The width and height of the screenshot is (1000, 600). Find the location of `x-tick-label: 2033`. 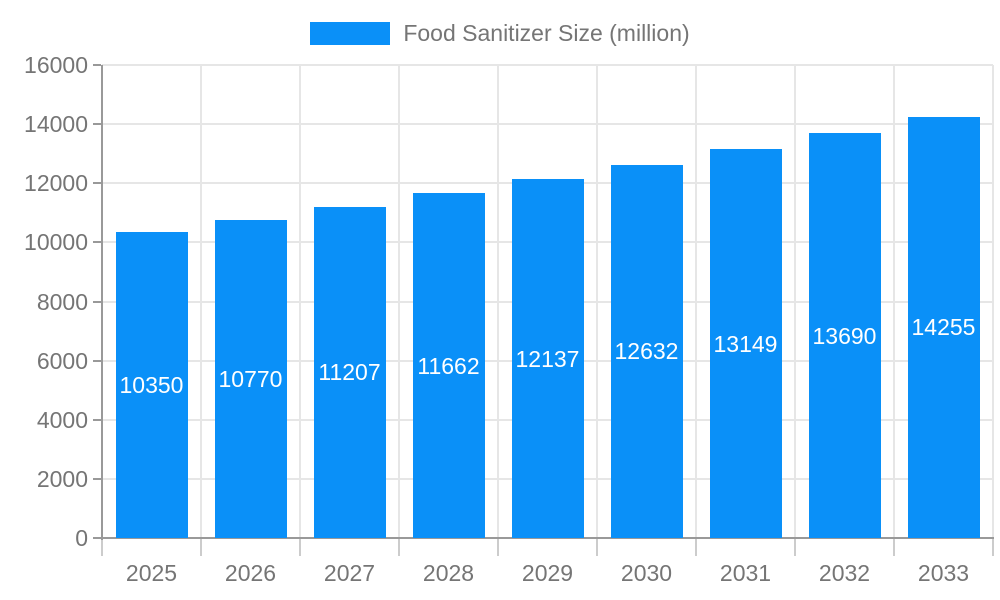

x-tick-label: 2033 is located at coordinates (943, 573).